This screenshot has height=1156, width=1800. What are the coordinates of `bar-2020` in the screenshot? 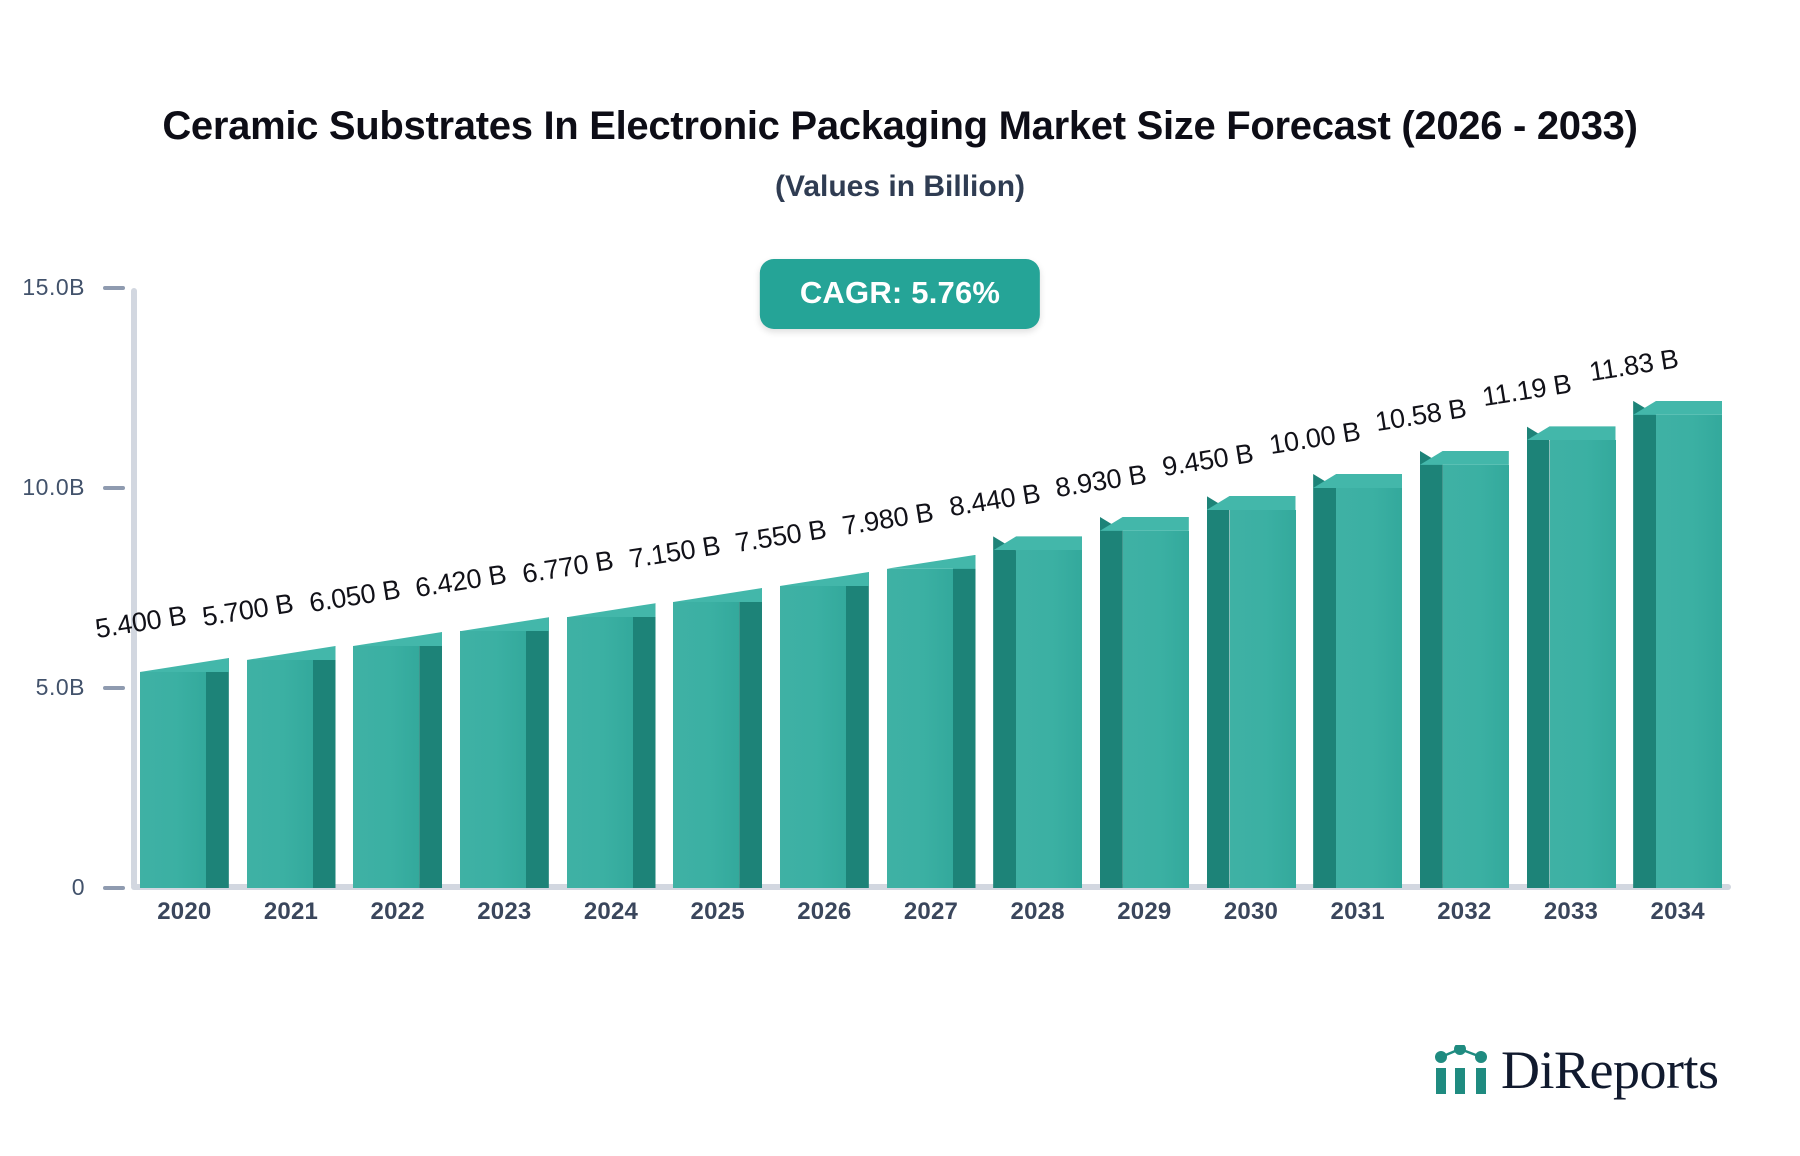 It's located at (184, 773).